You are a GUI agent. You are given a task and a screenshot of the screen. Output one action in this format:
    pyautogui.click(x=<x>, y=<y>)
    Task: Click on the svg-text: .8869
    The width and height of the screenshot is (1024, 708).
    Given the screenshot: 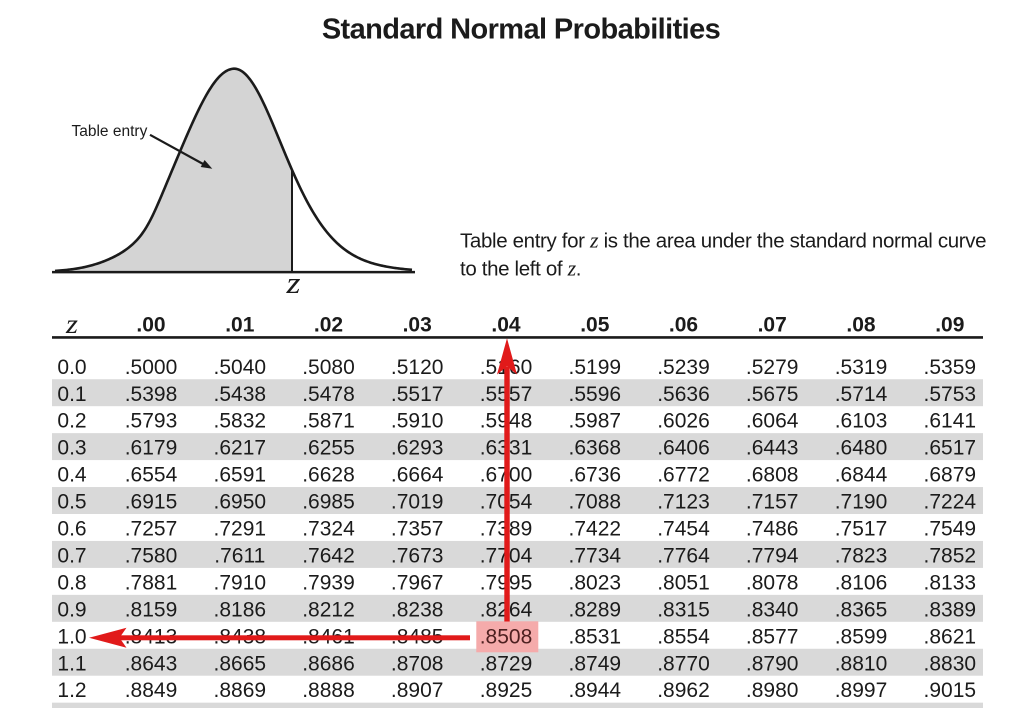 What is the action you would take?
    pyautogui.click(x=240, y=690)
    